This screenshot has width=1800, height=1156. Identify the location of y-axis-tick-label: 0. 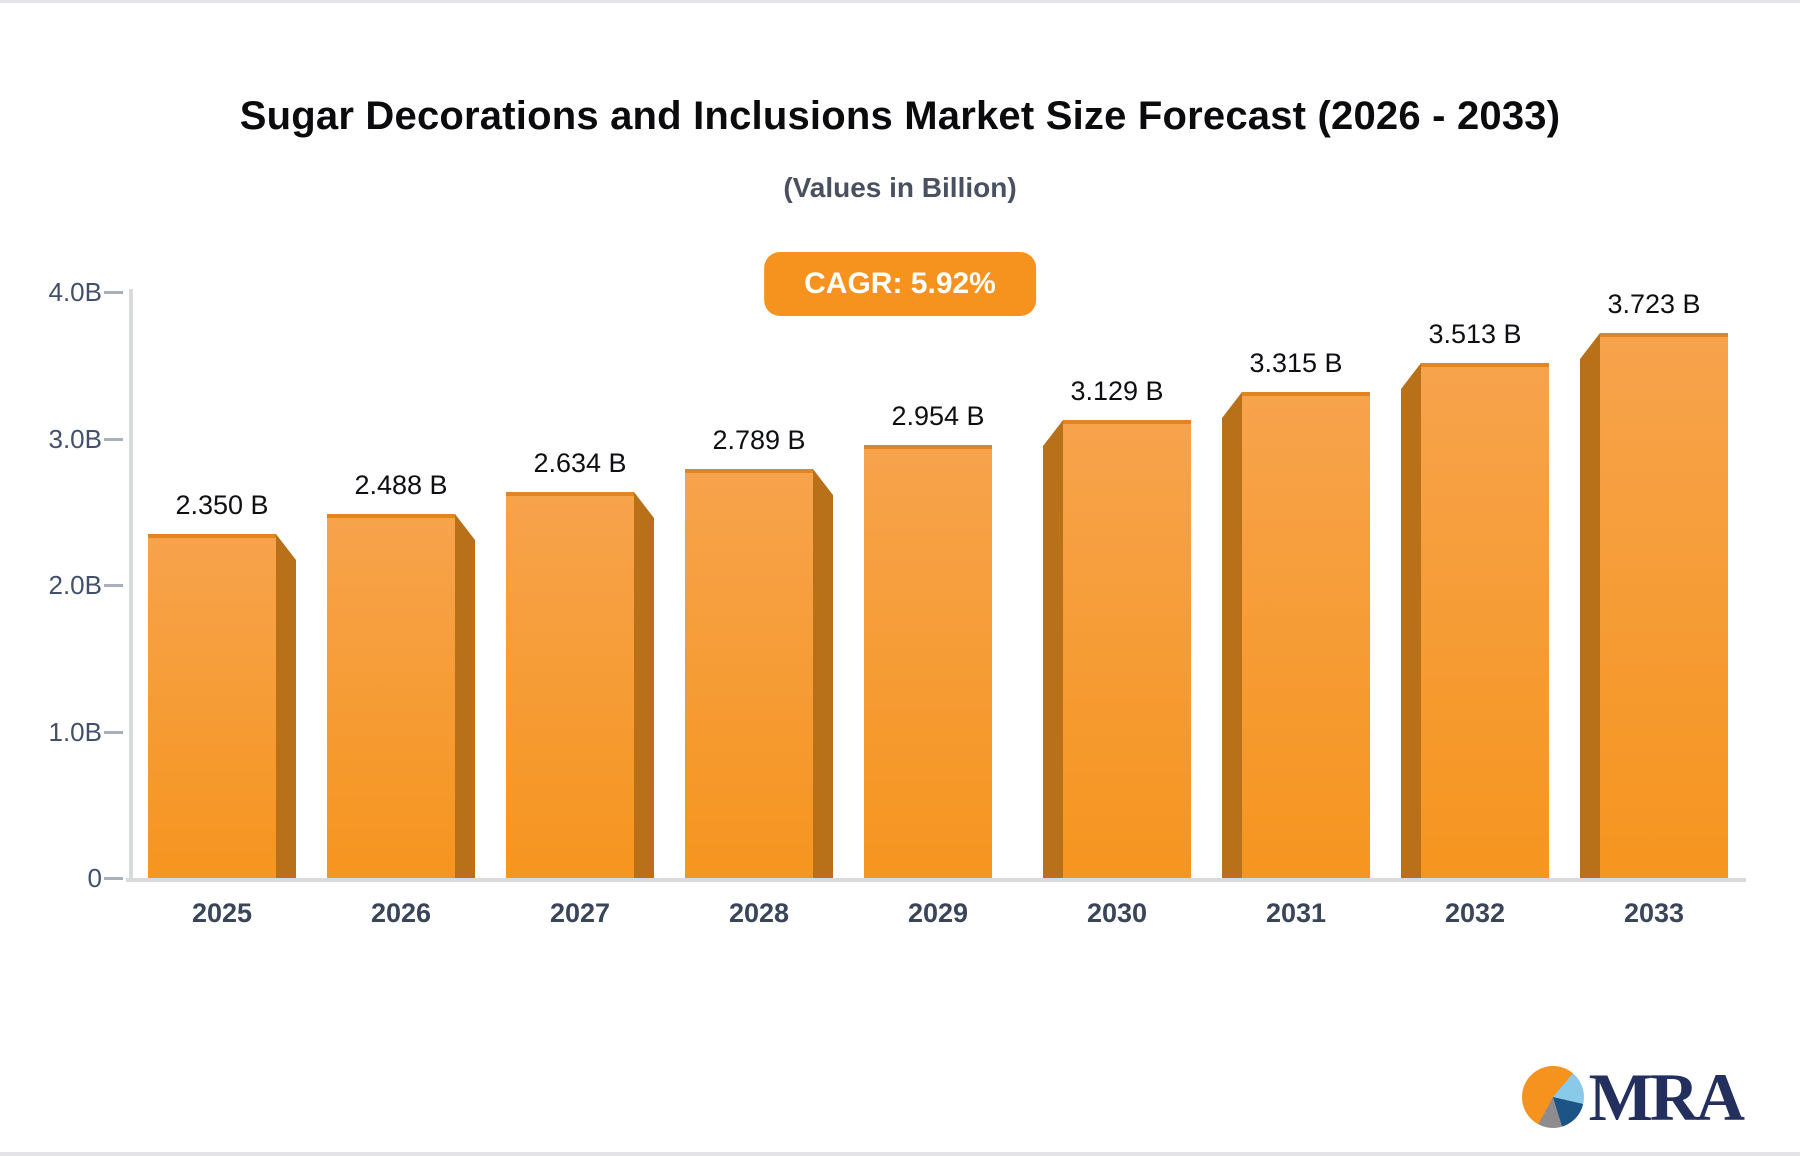
(94, 878).